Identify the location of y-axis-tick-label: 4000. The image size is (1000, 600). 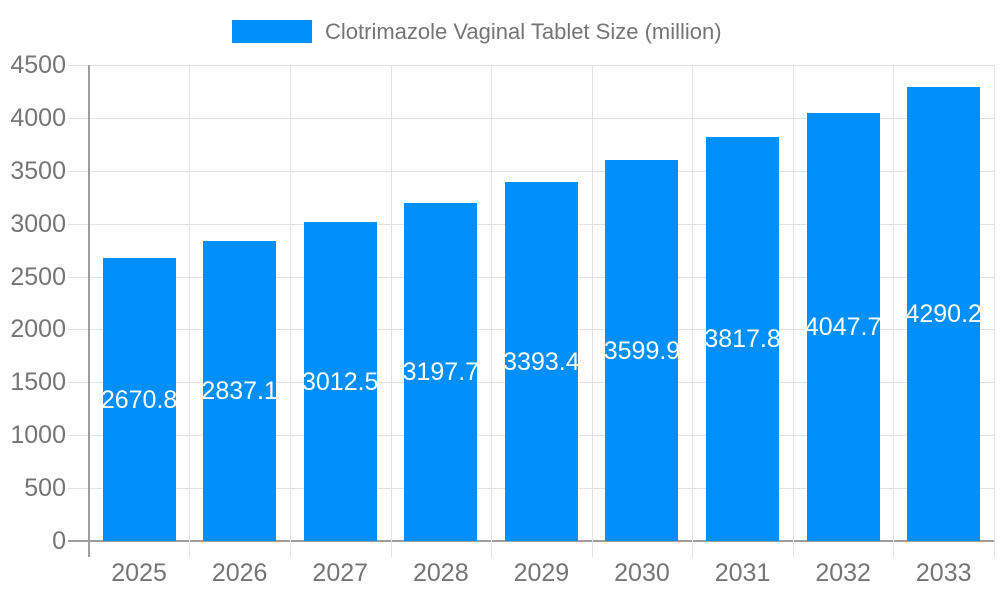
(38, 117).